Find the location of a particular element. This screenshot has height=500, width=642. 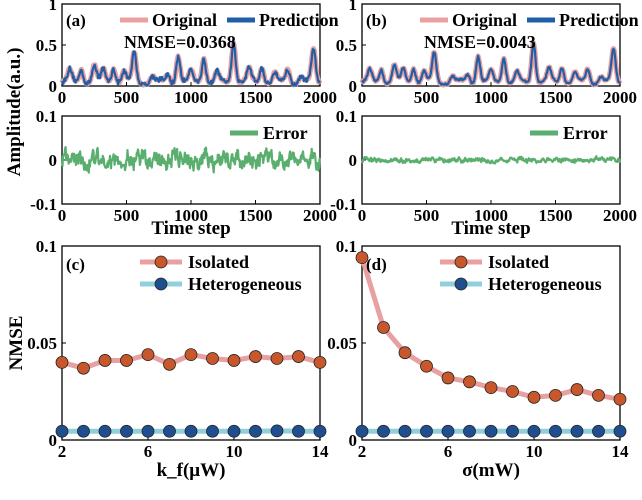

legend-marker-isolated is located at coordinates (161, 262).